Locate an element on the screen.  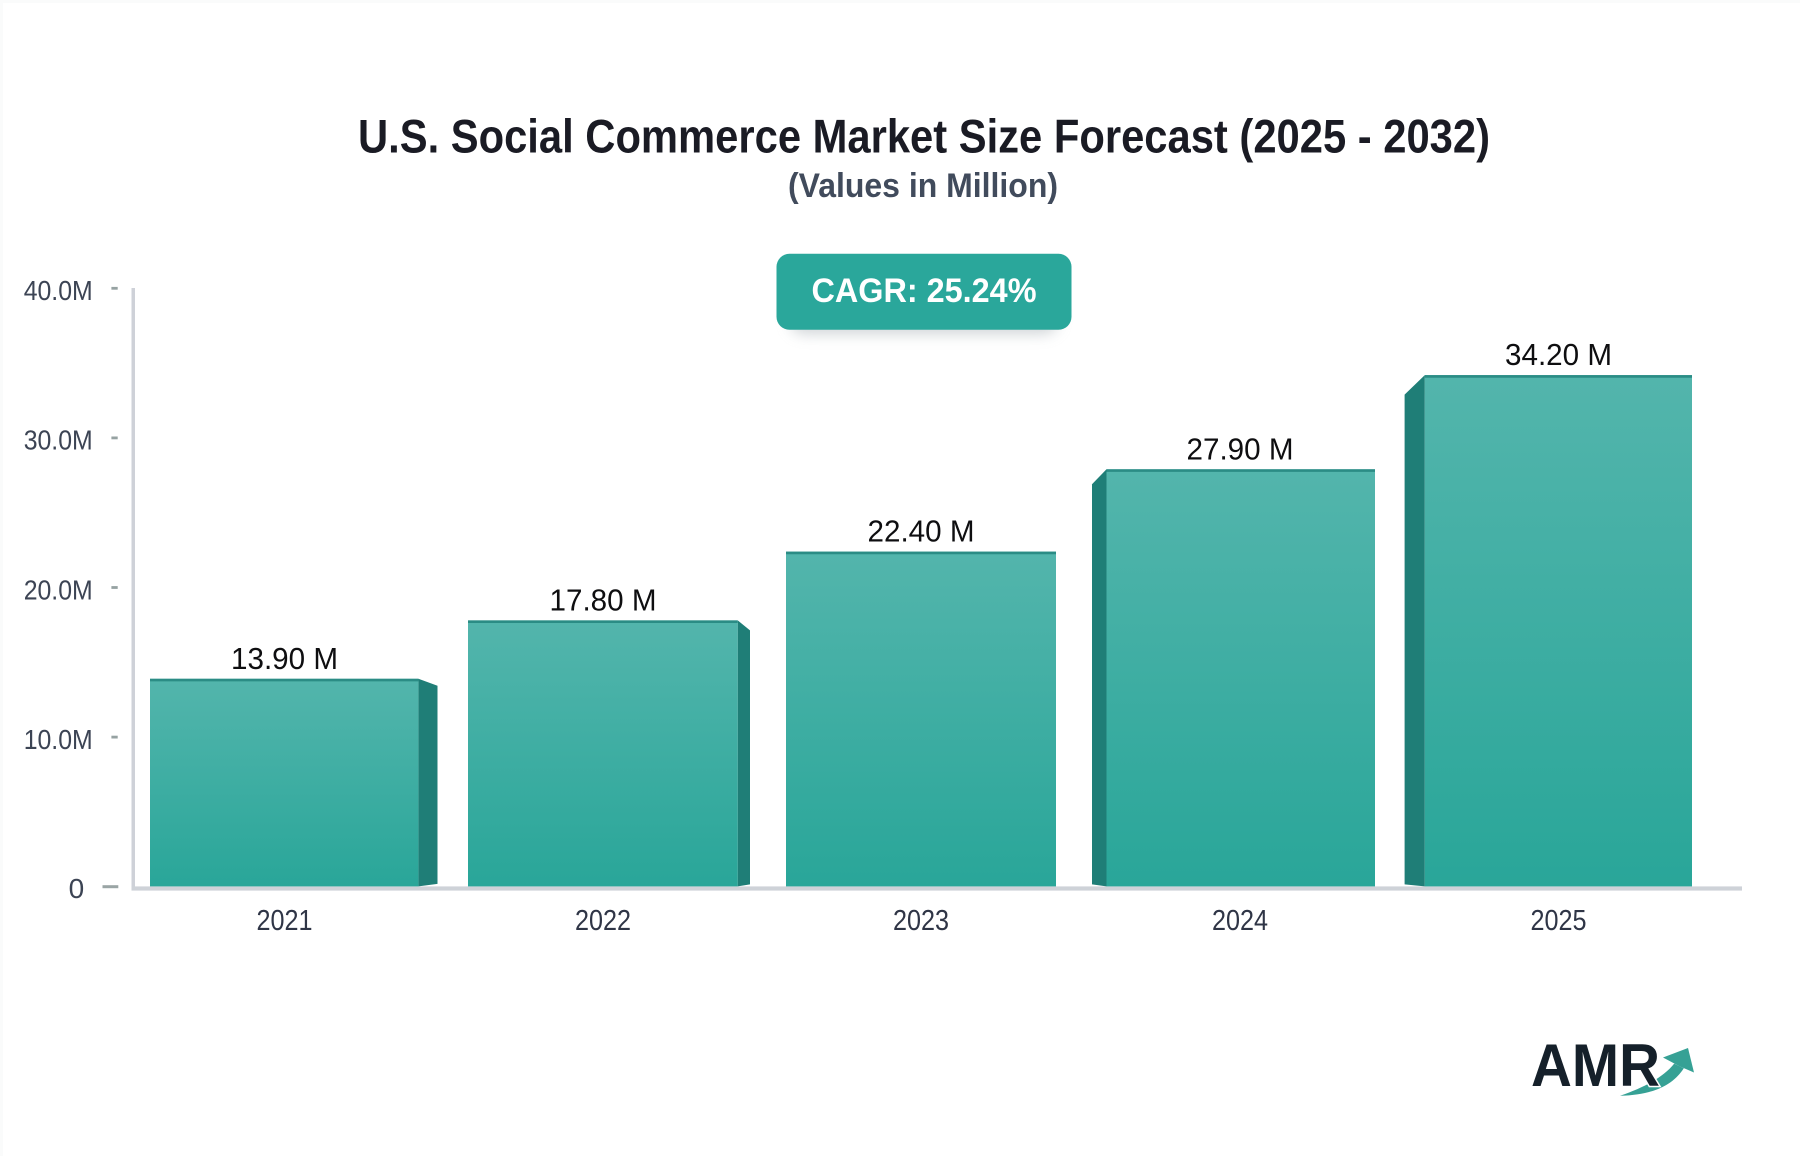
svg-text: 17.80 M is located at coordinates (603, 599).